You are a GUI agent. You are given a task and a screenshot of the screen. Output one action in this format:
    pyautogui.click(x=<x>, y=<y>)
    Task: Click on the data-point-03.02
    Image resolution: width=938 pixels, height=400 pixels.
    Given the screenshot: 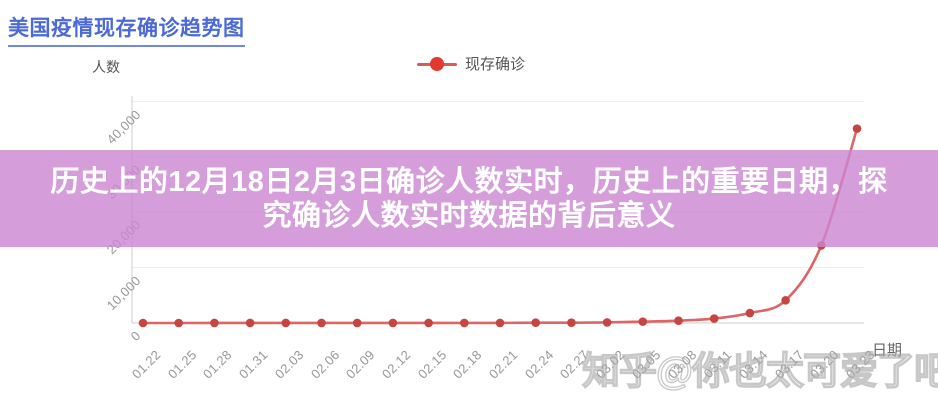 What is the action you would take?
    pyautogui.click(x=607, y=322)
    